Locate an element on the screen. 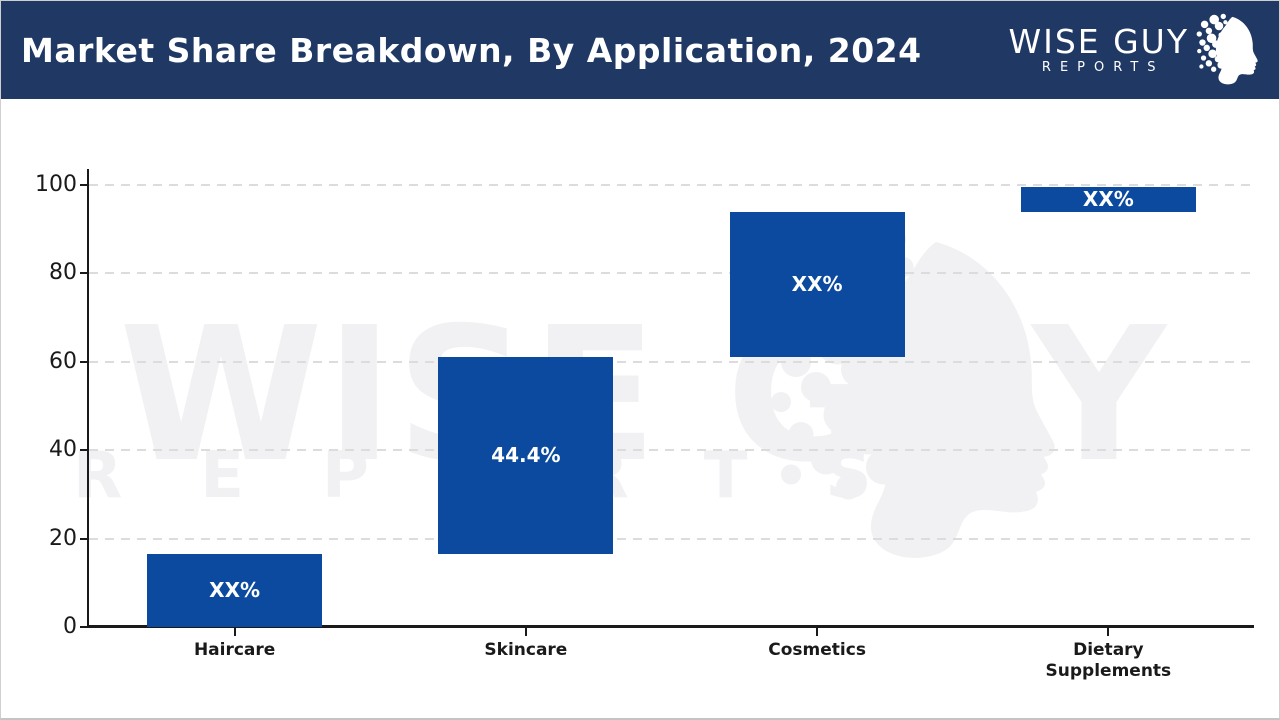  bar-value-label-cosmetics: XX% is located at coordinates (817, 284).